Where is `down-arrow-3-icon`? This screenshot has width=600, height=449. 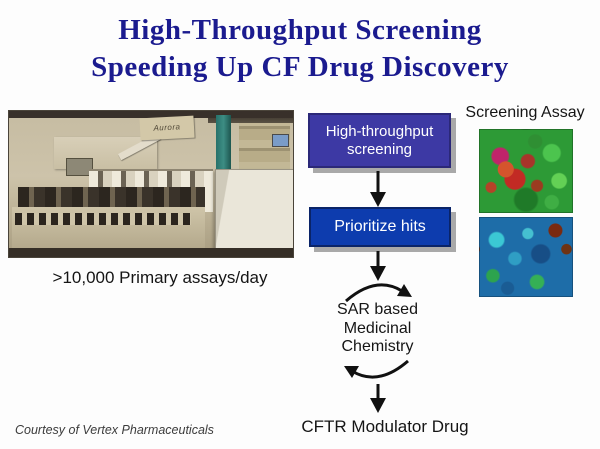
down-arrow-3-icon is located at coordinates (378, 398).